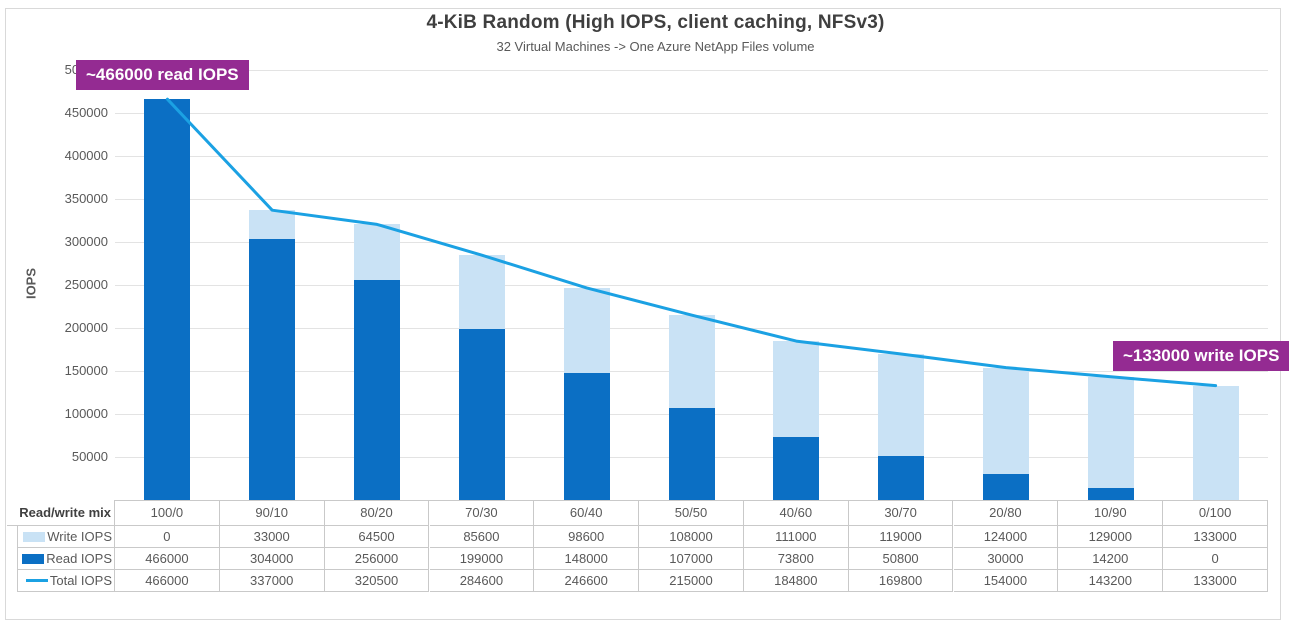 The width and height of the screenshot is (1311, 626). Describe the element at coordinates (691, 537) in the screenshot. I see `value-cell: 108000` at that location.